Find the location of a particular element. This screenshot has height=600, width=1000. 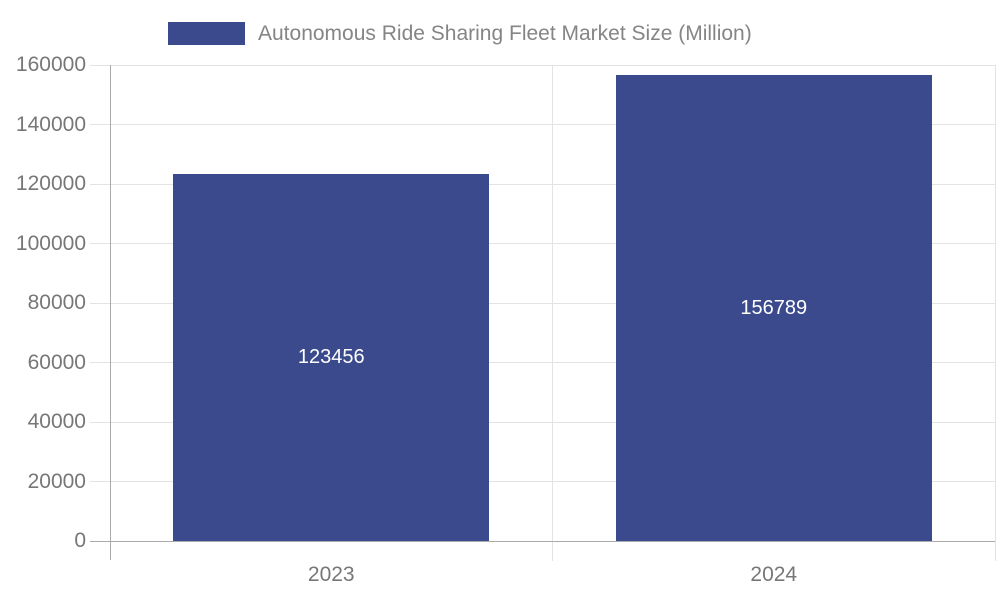

y-axis-tick-label: 60000 is located at coordinates (56, 362).